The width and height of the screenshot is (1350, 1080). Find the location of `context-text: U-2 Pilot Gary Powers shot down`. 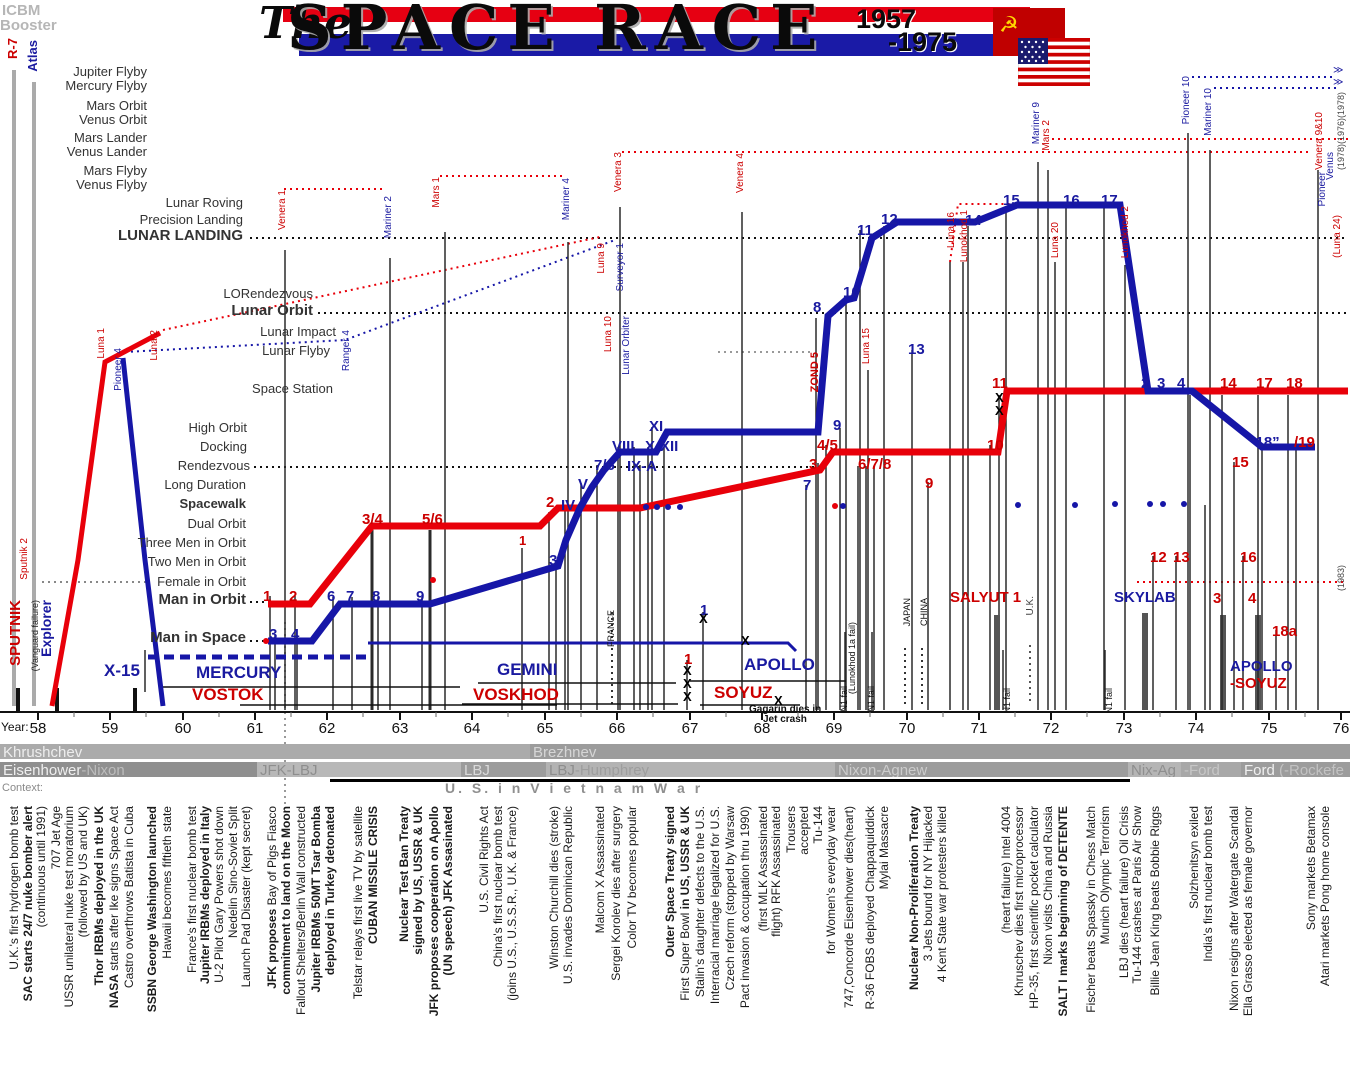

context-text: U-2 Pilot Gary Powers shot down is located at coordinates (219, 894).